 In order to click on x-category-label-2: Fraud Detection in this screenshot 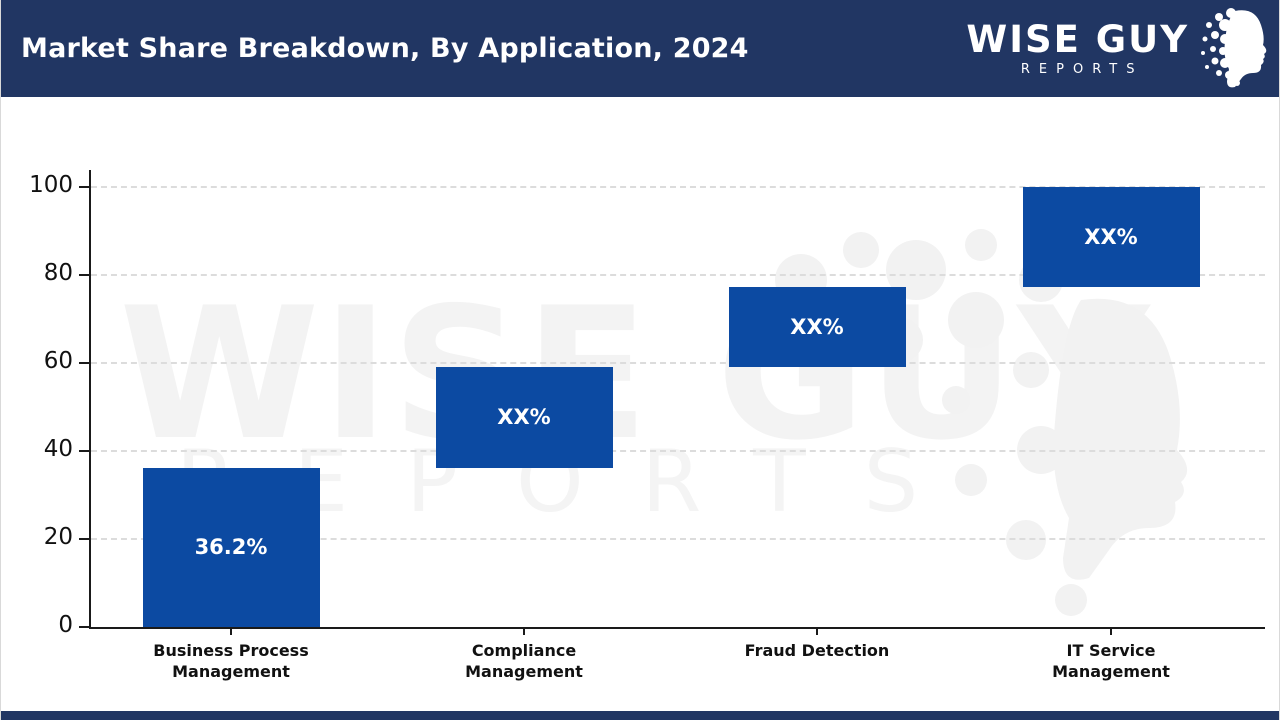, I will do `click(817, 650)`.